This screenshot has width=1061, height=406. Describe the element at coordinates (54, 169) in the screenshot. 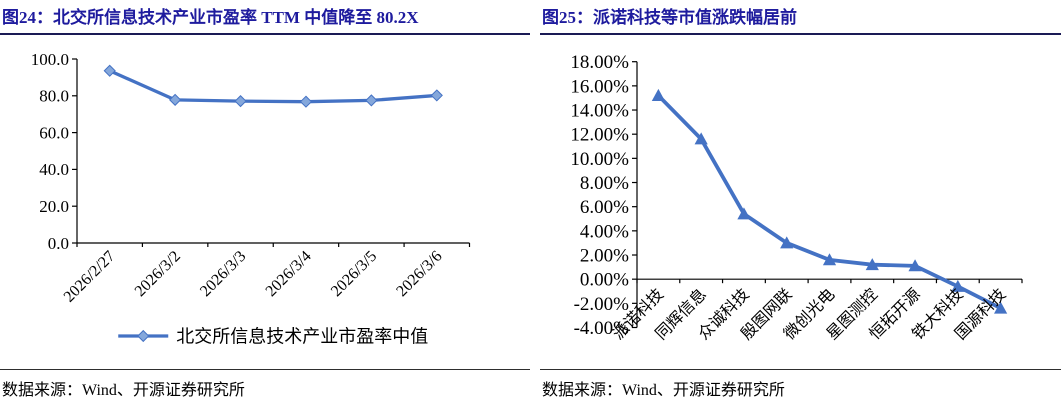

I see `svg-text: 40.0` at that location.